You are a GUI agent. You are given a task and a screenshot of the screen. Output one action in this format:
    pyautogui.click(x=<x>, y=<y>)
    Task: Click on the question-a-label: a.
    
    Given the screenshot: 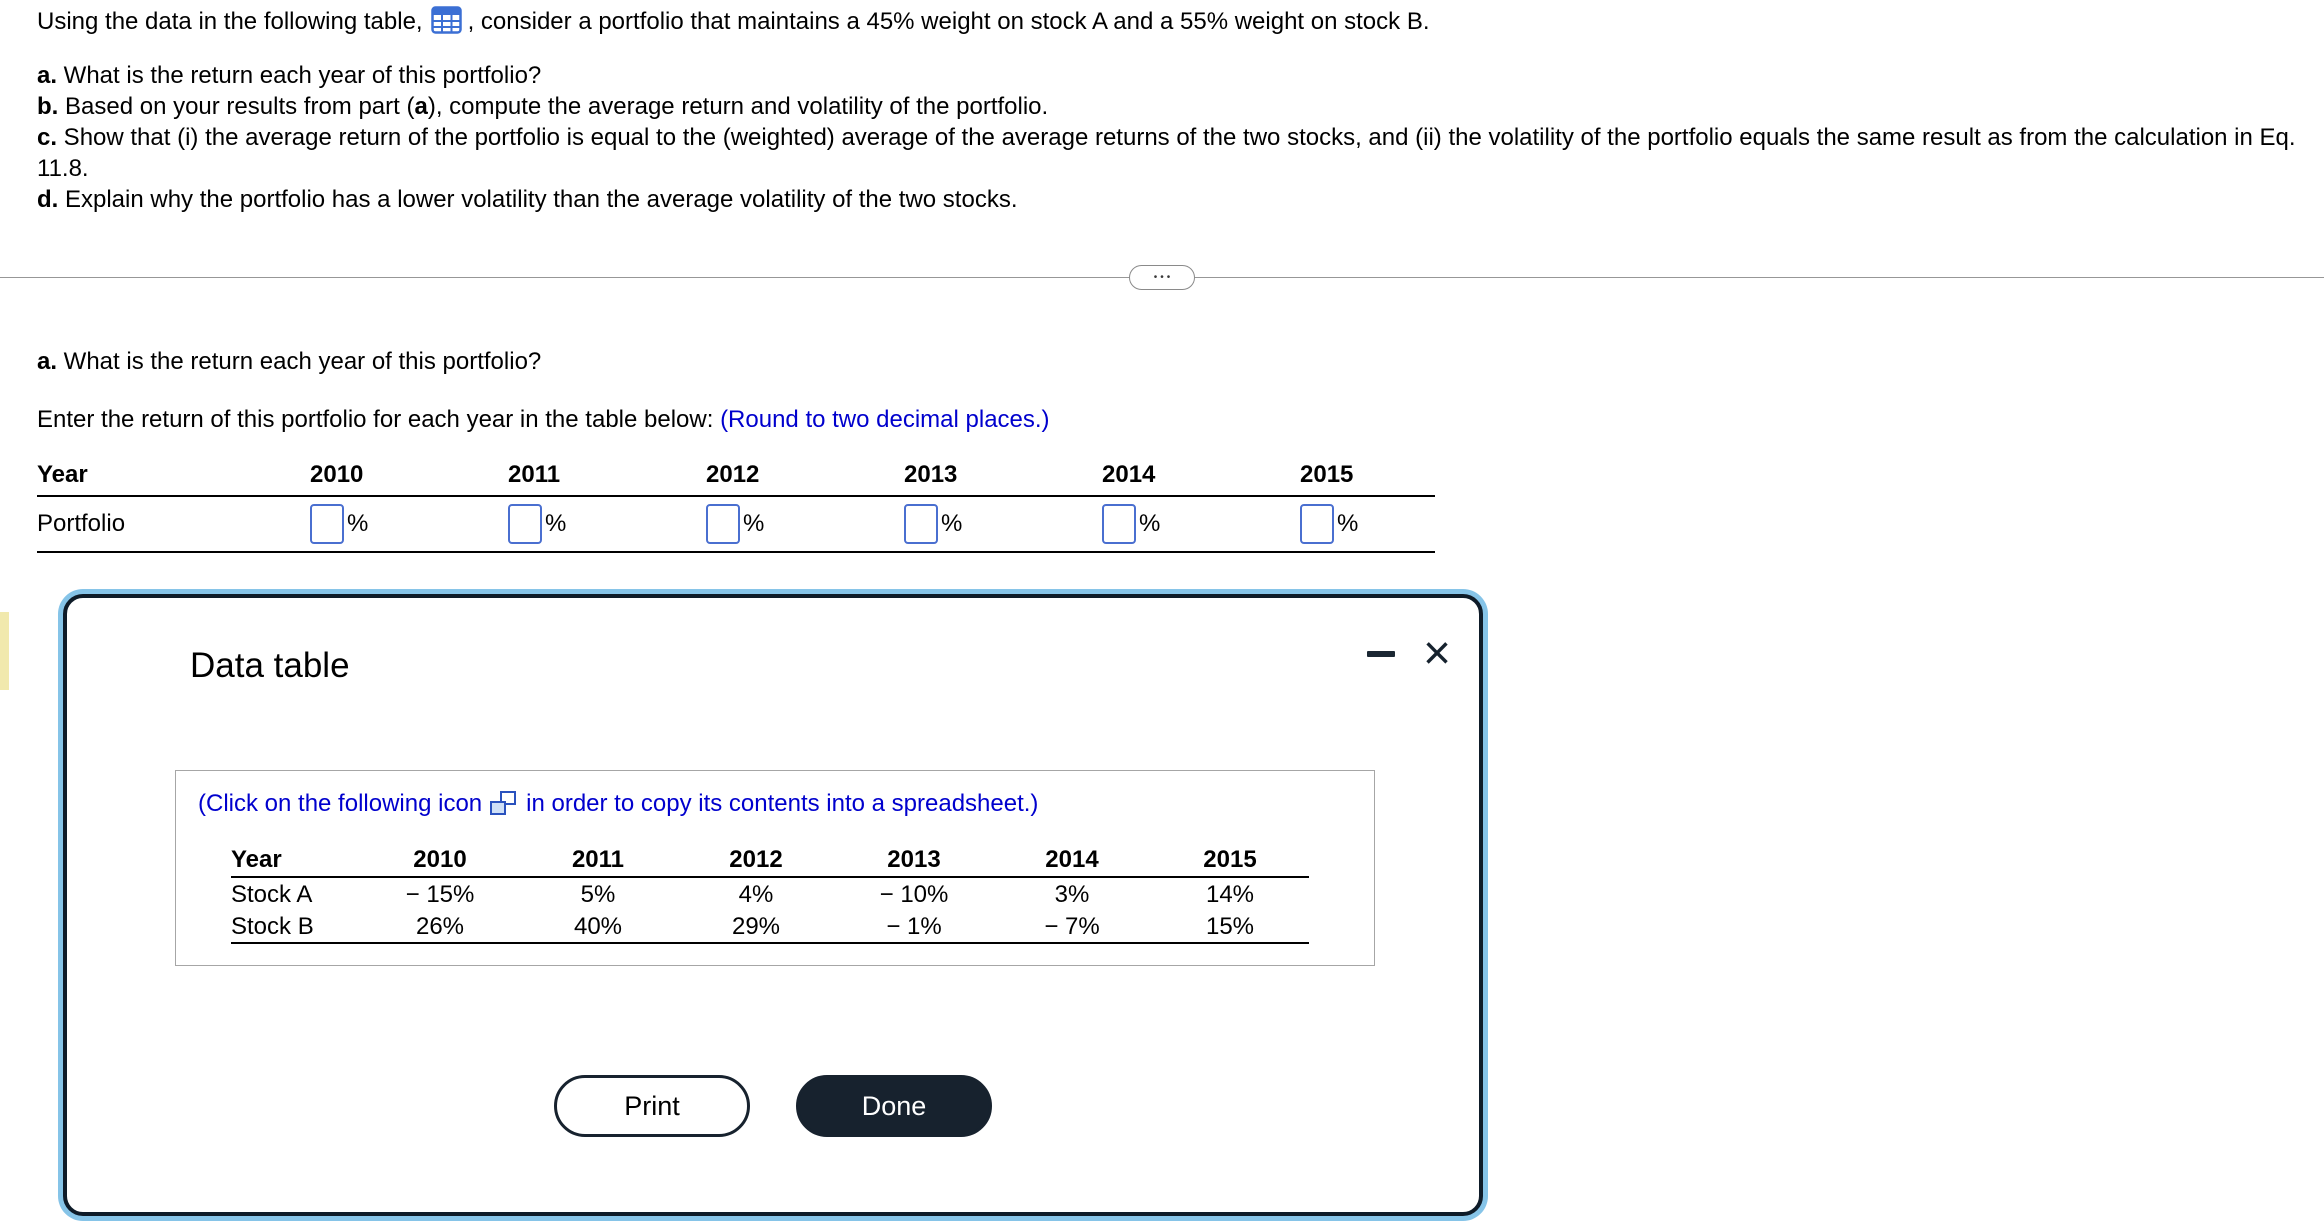 What is the action you would take?
    pyautogui.click(x=47, y=361)
    